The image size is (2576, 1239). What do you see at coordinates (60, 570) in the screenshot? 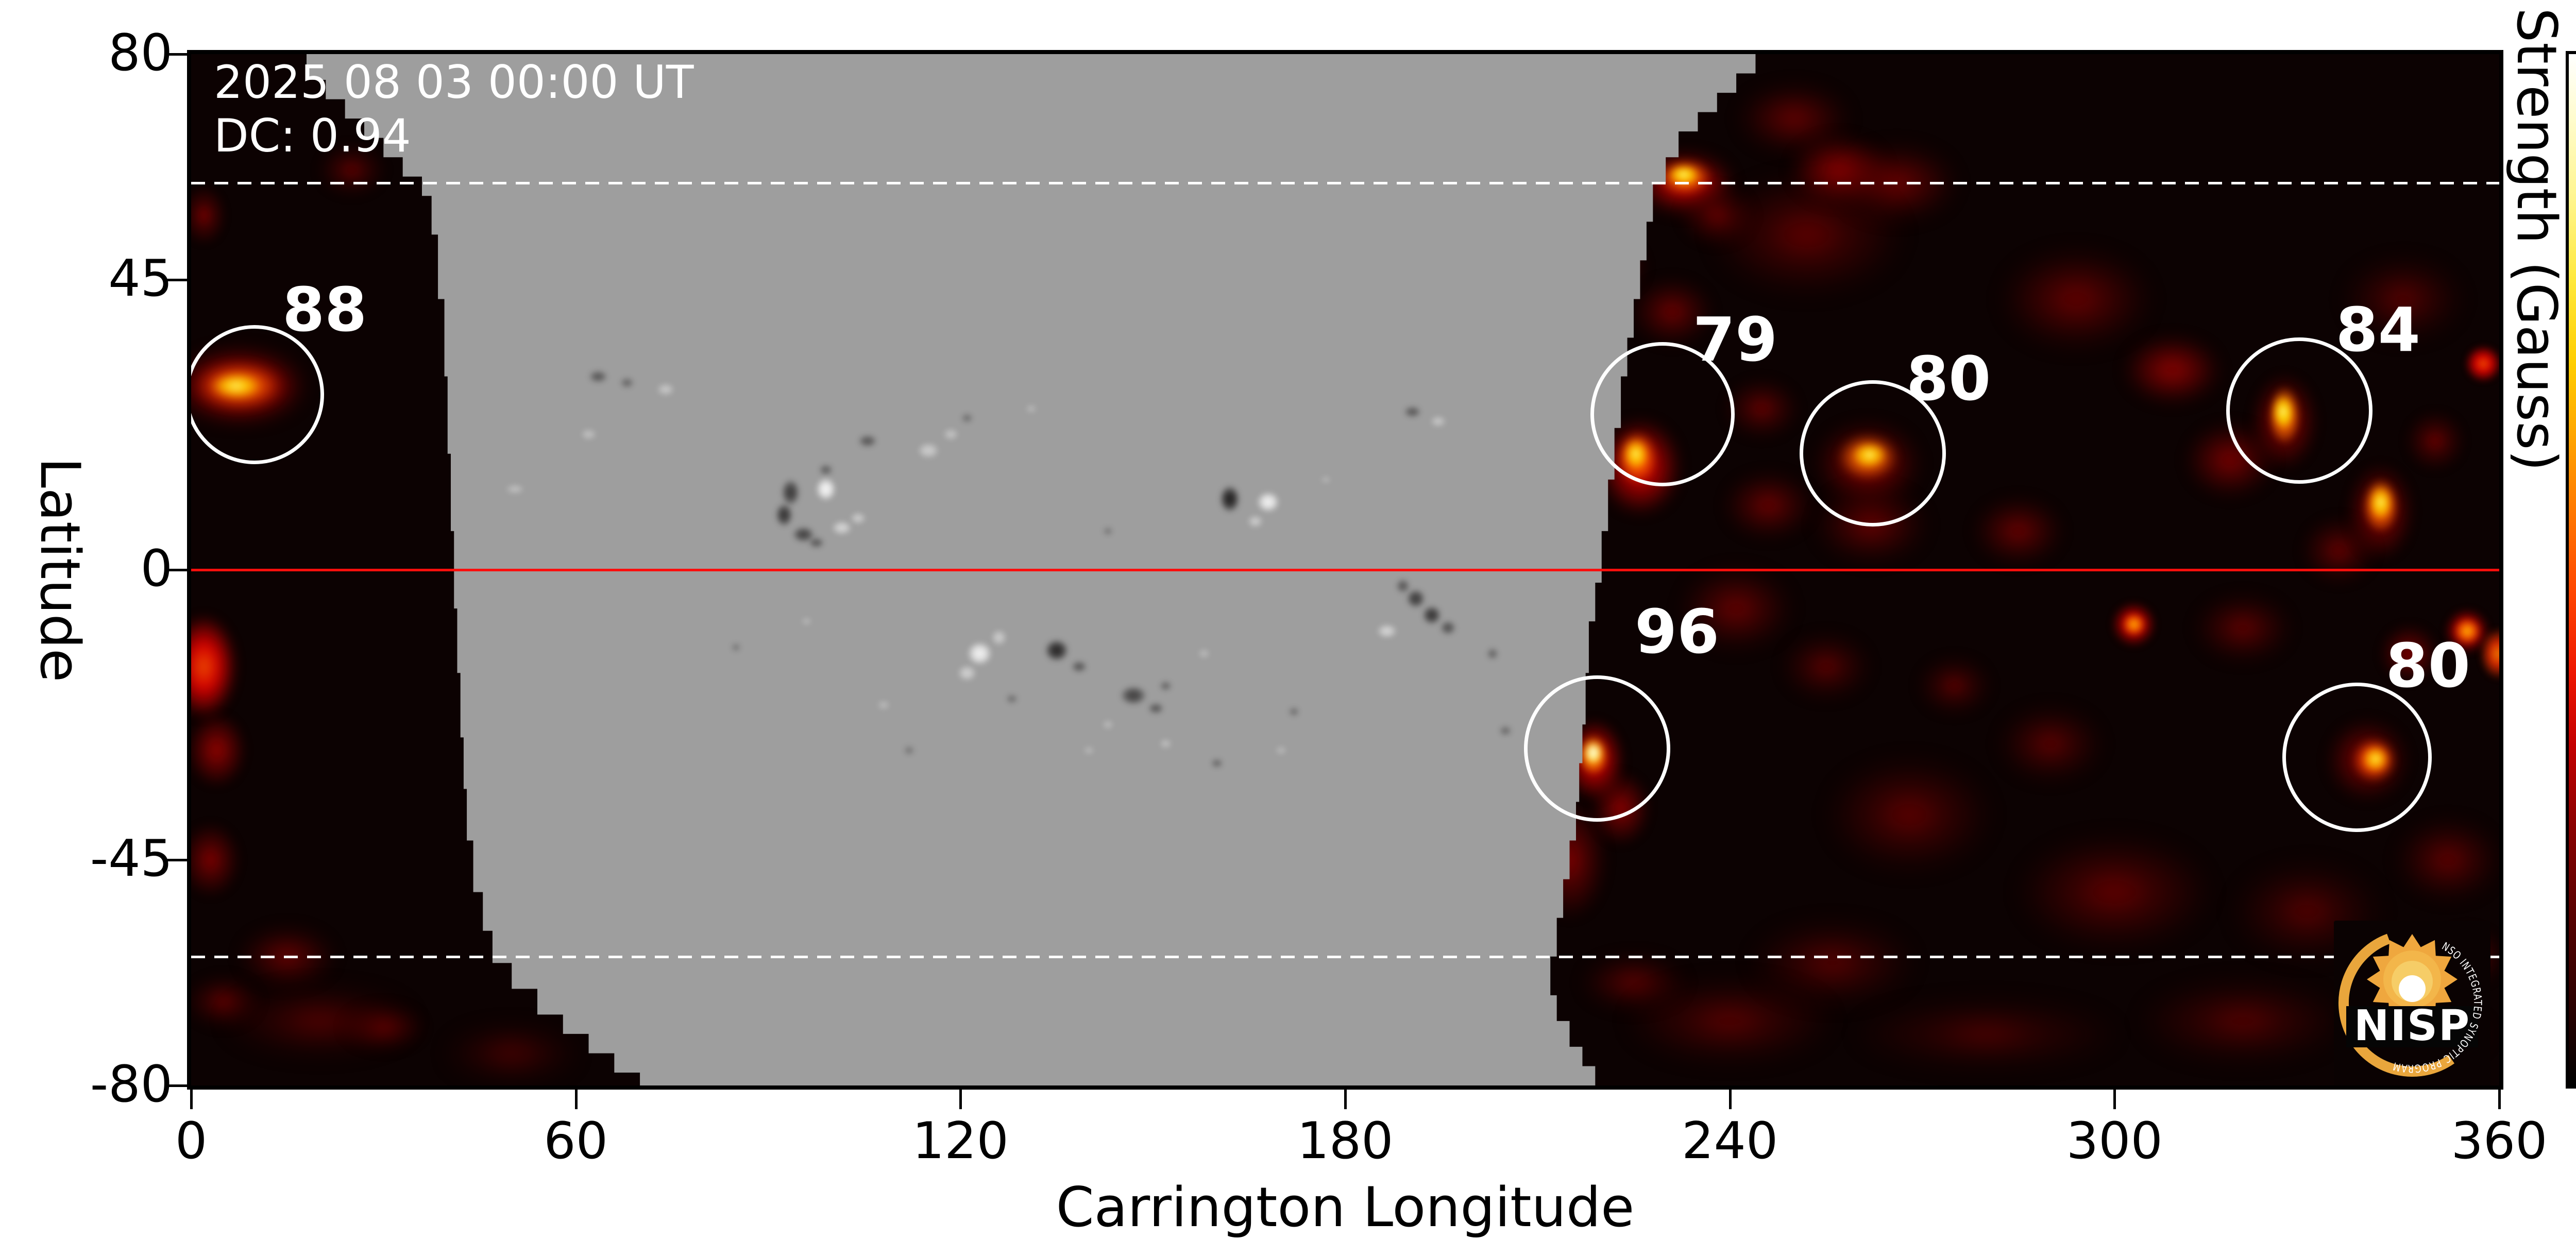
I see `y-axis-label: Latitude` at bounding box center [60, 570].